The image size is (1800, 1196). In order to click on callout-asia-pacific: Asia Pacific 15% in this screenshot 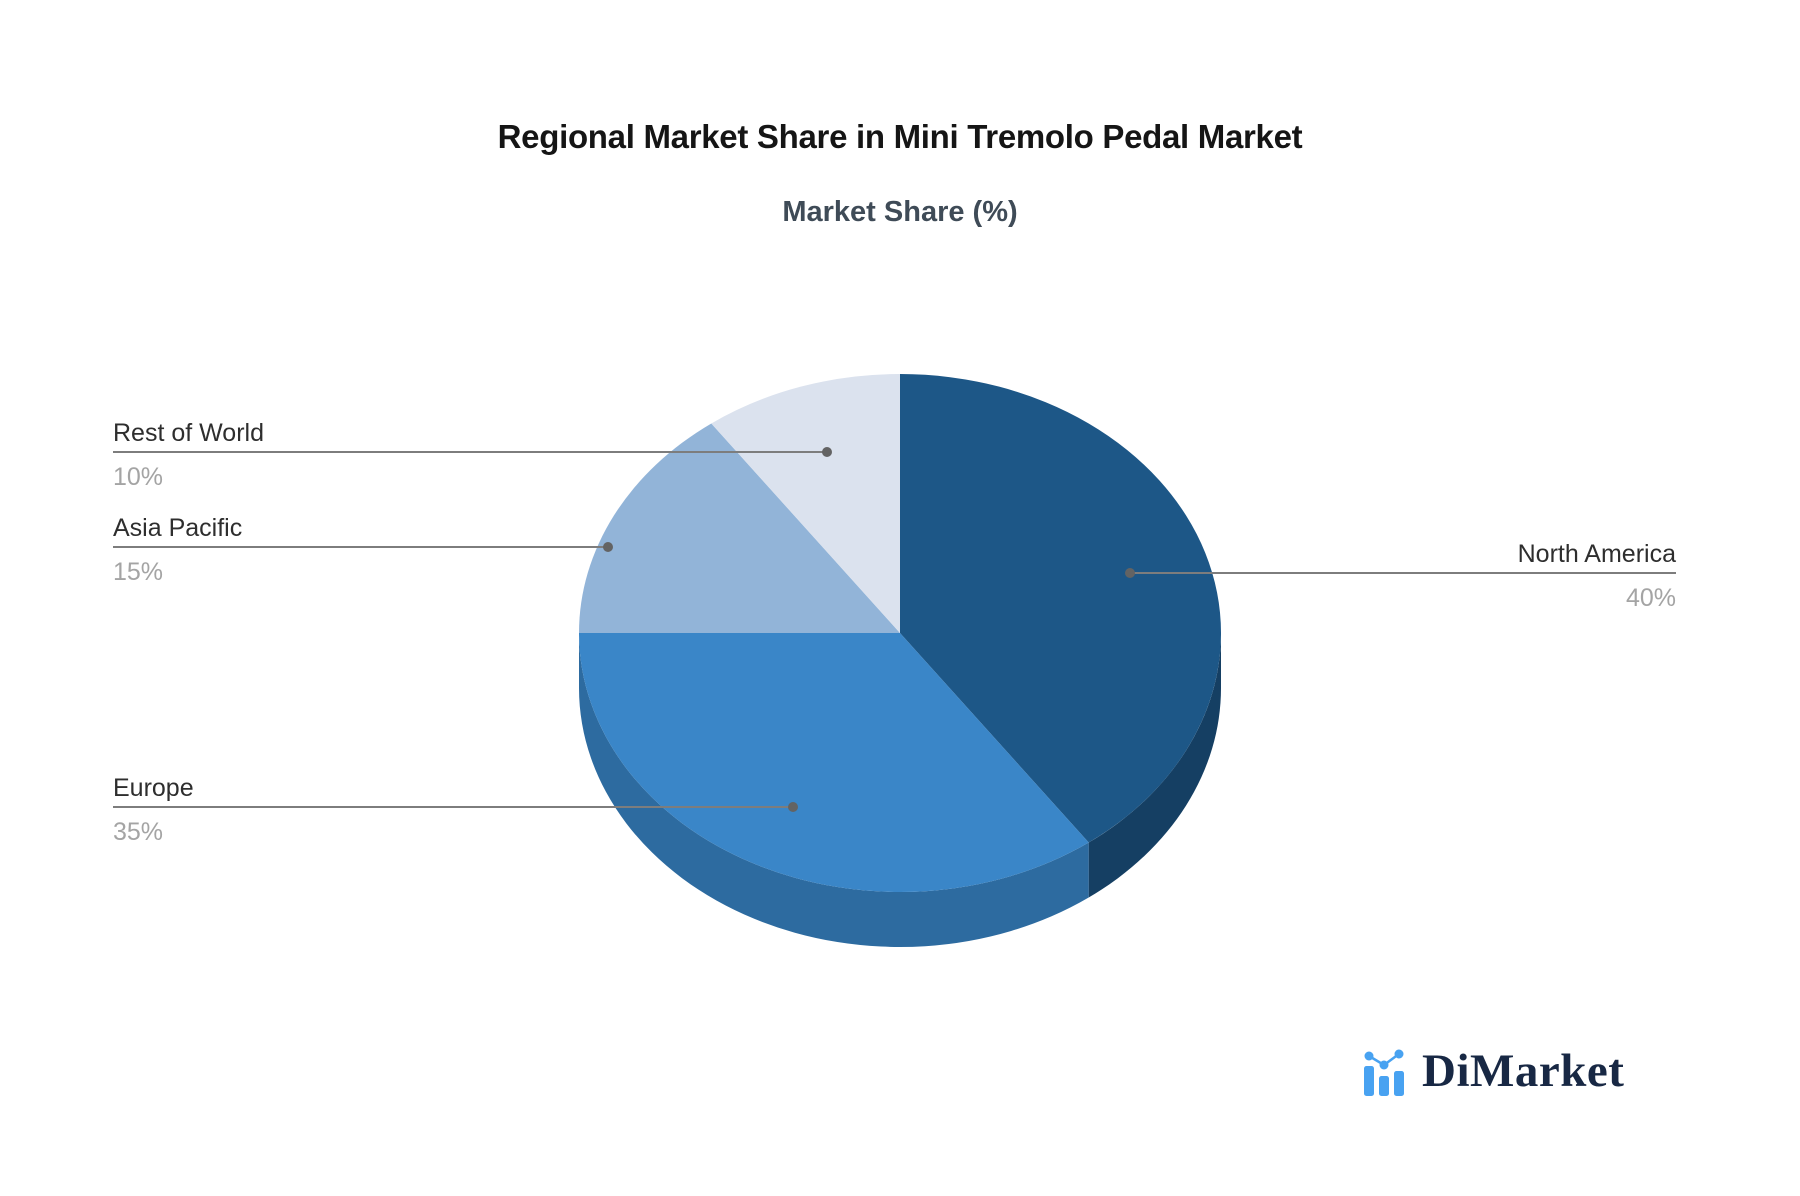, I will do `click(177, 550)`.